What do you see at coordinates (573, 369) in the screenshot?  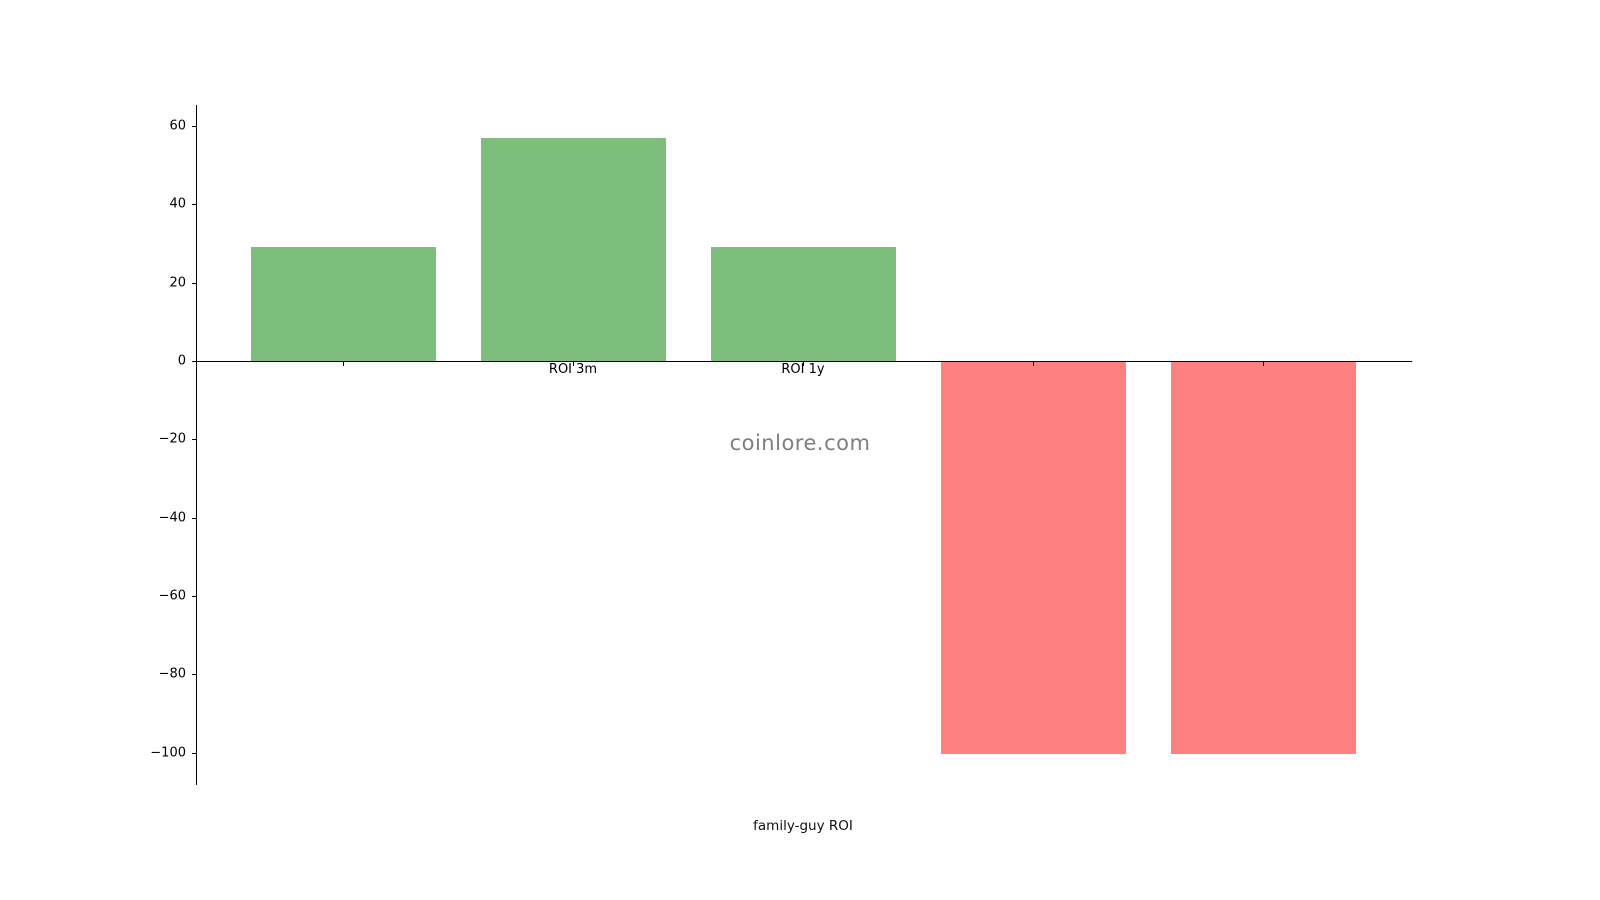 I see `x-tick-label: ROI 3m` at bounding box center [573, 369].